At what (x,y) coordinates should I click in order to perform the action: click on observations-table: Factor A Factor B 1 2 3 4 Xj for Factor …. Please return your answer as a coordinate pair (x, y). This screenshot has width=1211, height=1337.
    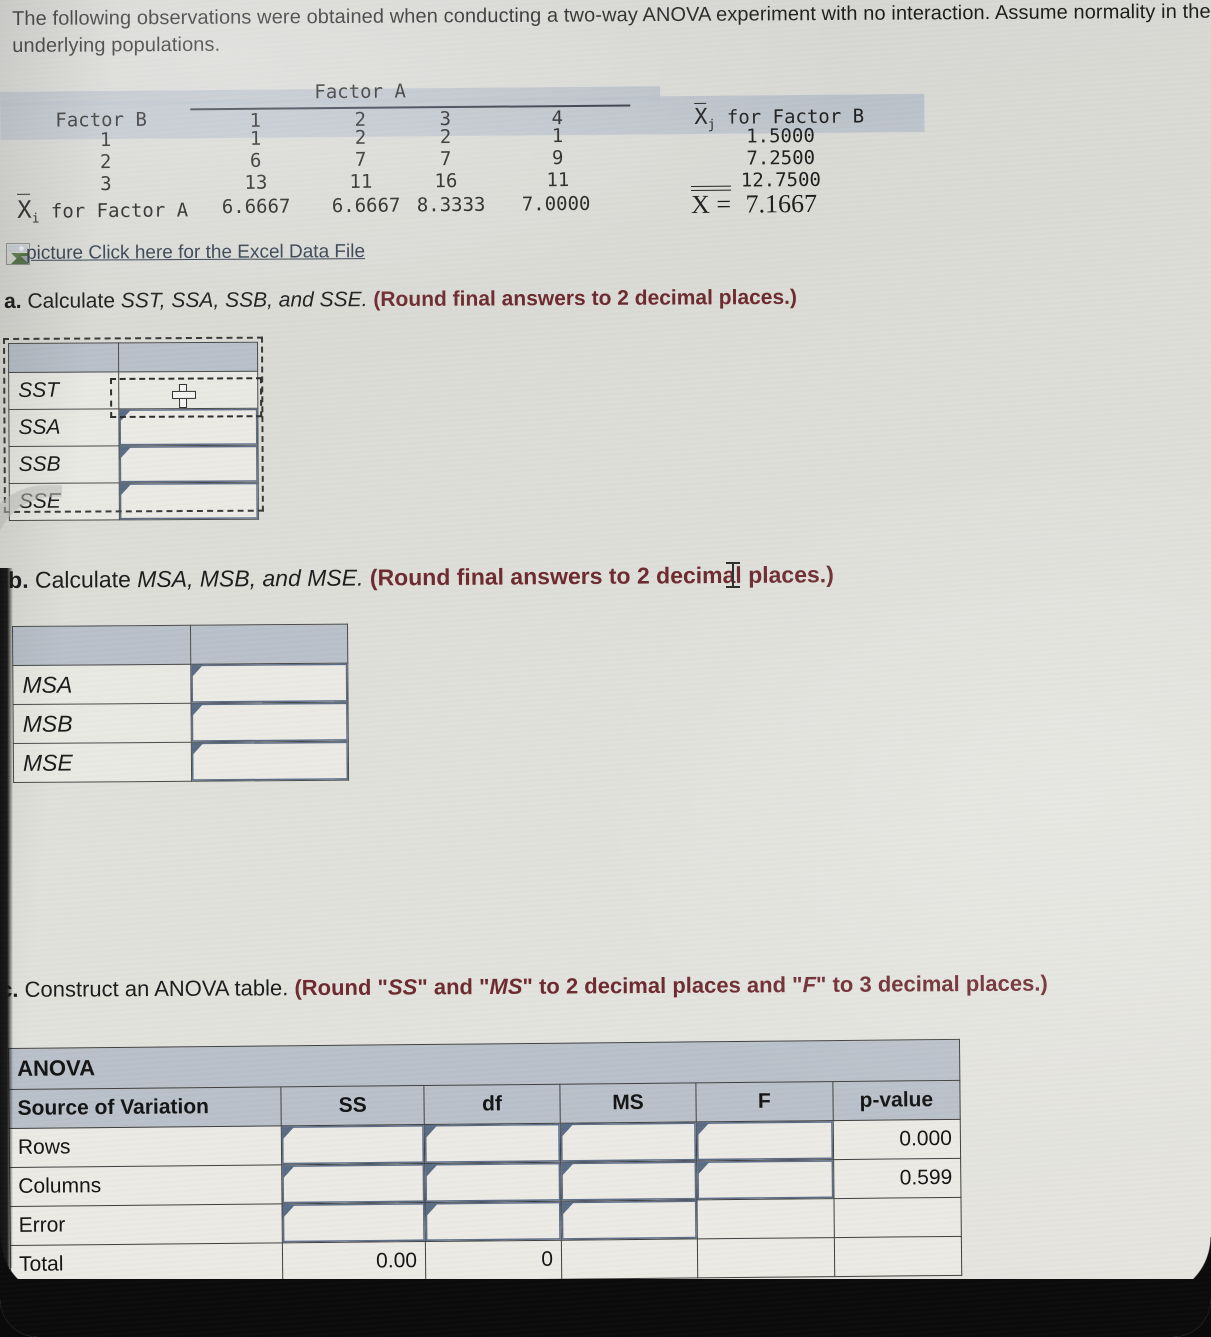
    Looking at the image, I should click on (465, 149).